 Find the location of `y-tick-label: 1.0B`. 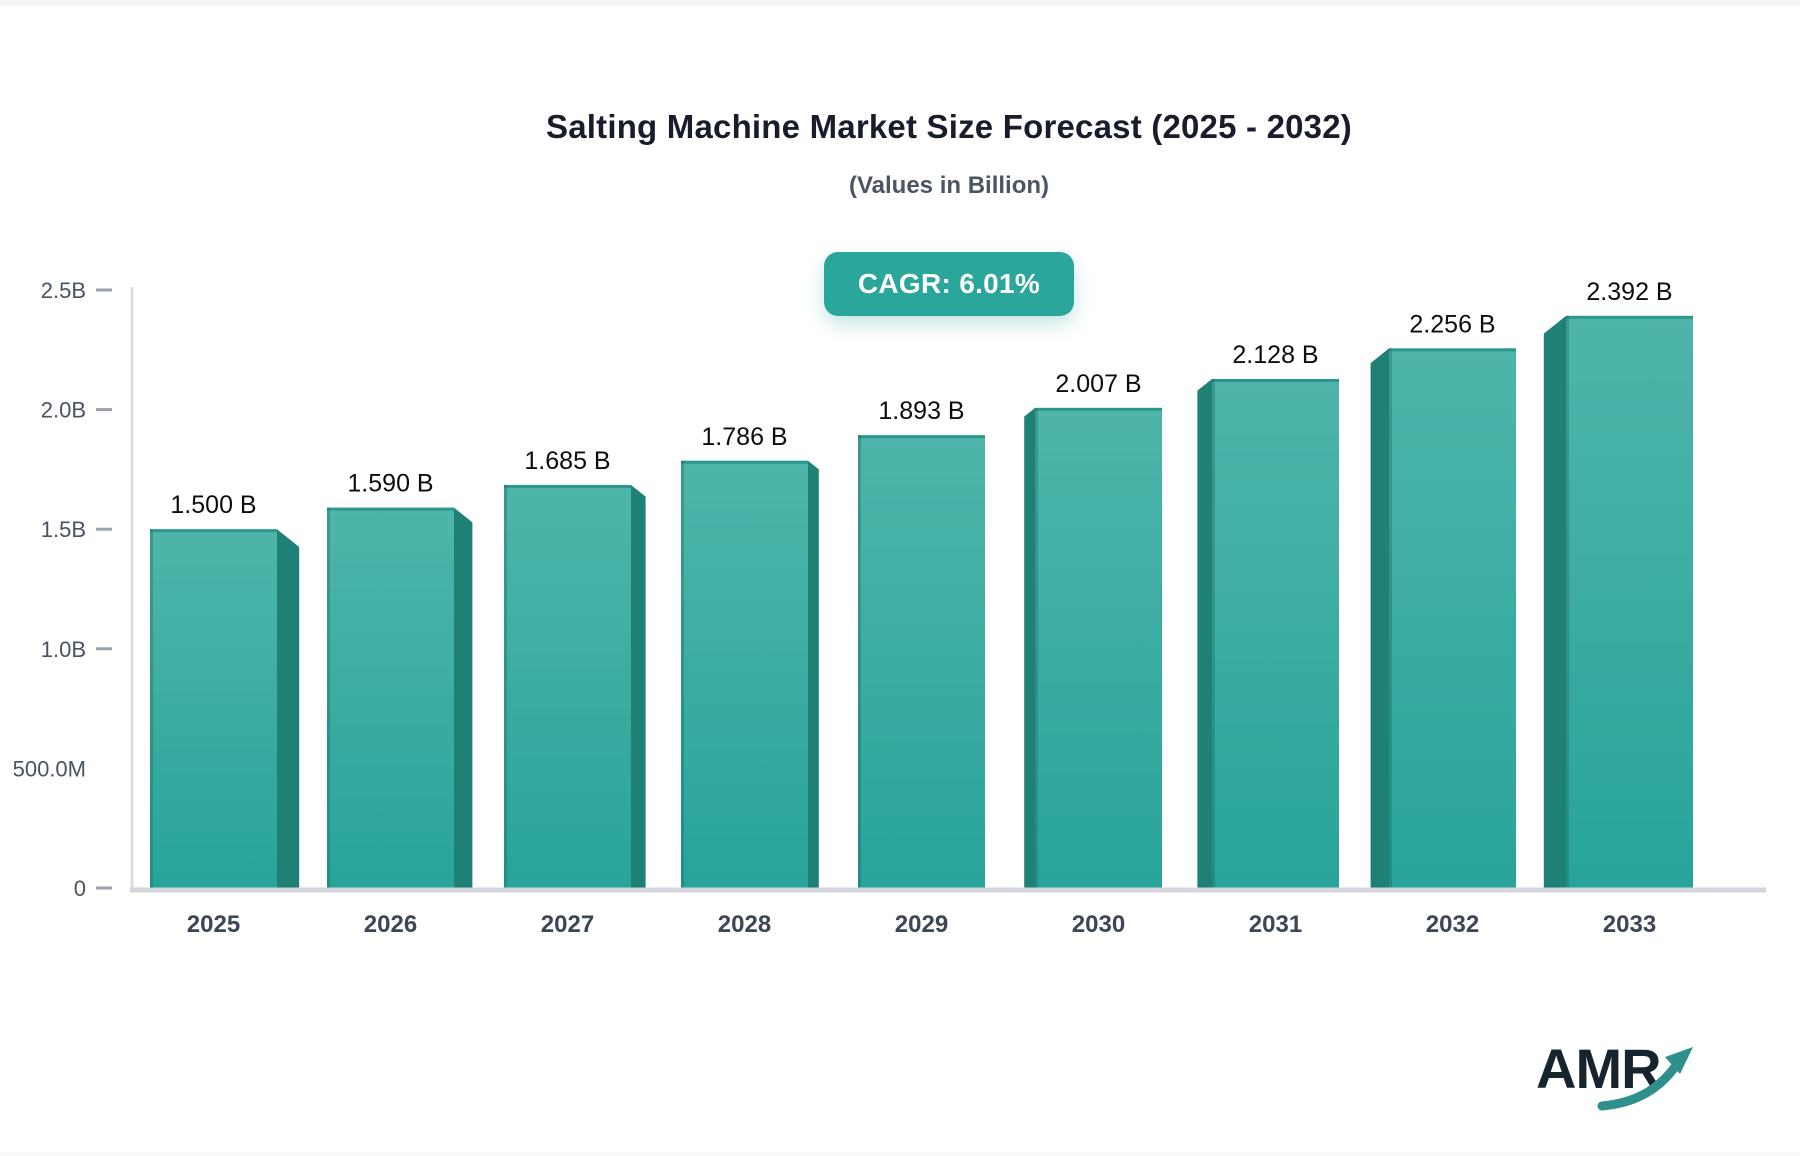

y-tick-label: 1.0B is located at coordinates (63, 649).